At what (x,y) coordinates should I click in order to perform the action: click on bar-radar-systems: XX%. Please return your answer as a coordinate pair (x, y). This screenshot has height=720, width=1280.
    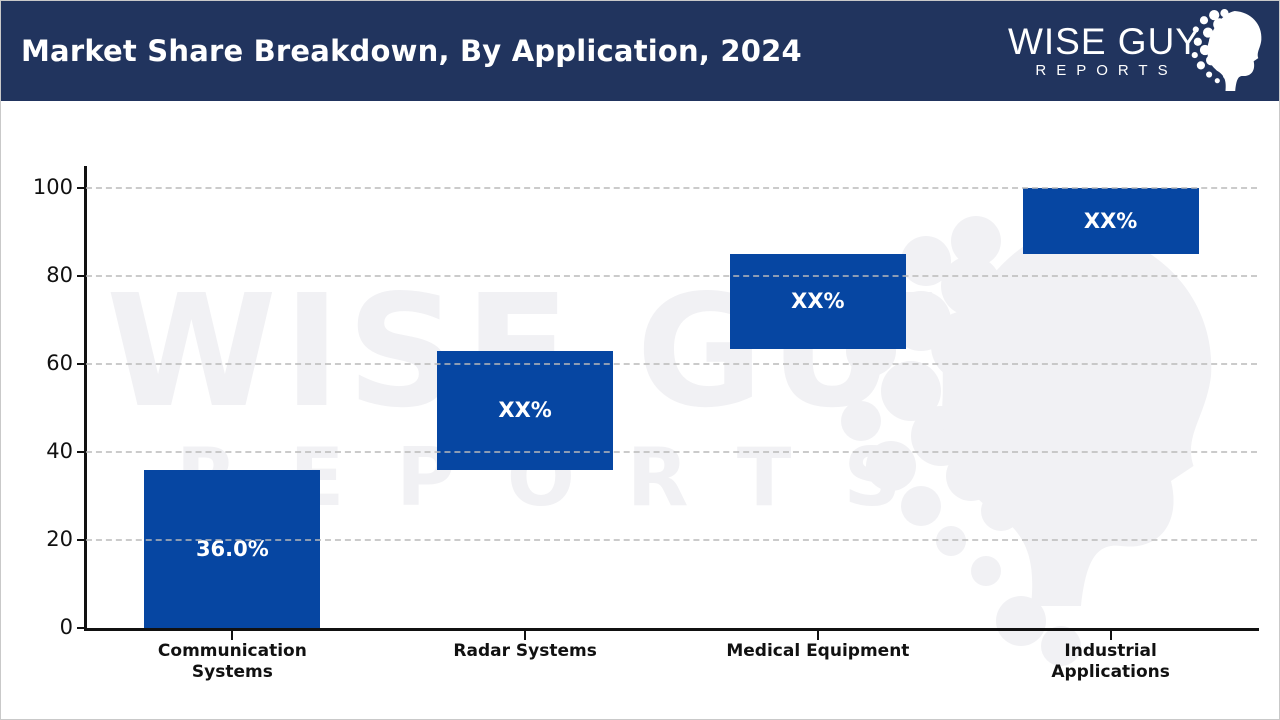
    Looking at the image, I should click on (525, 410).